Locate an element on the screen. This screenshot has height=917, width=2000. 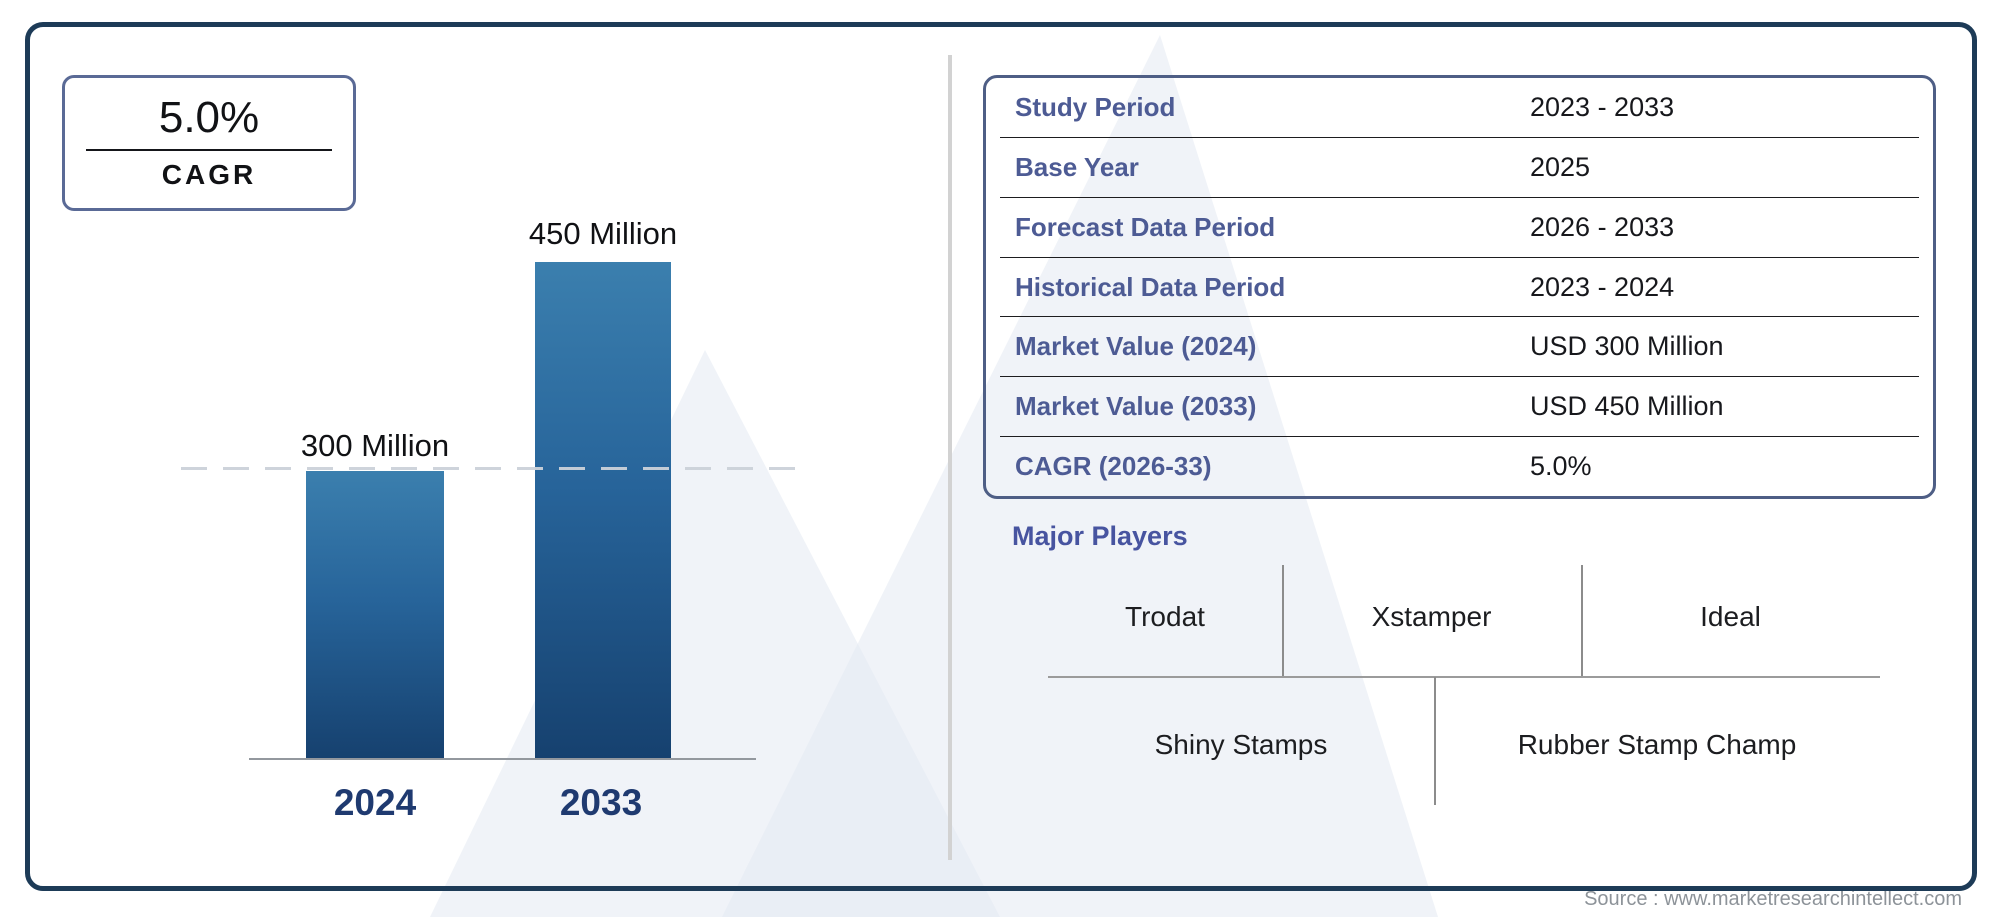
x-axis-line is located at coordinates (502, 759).